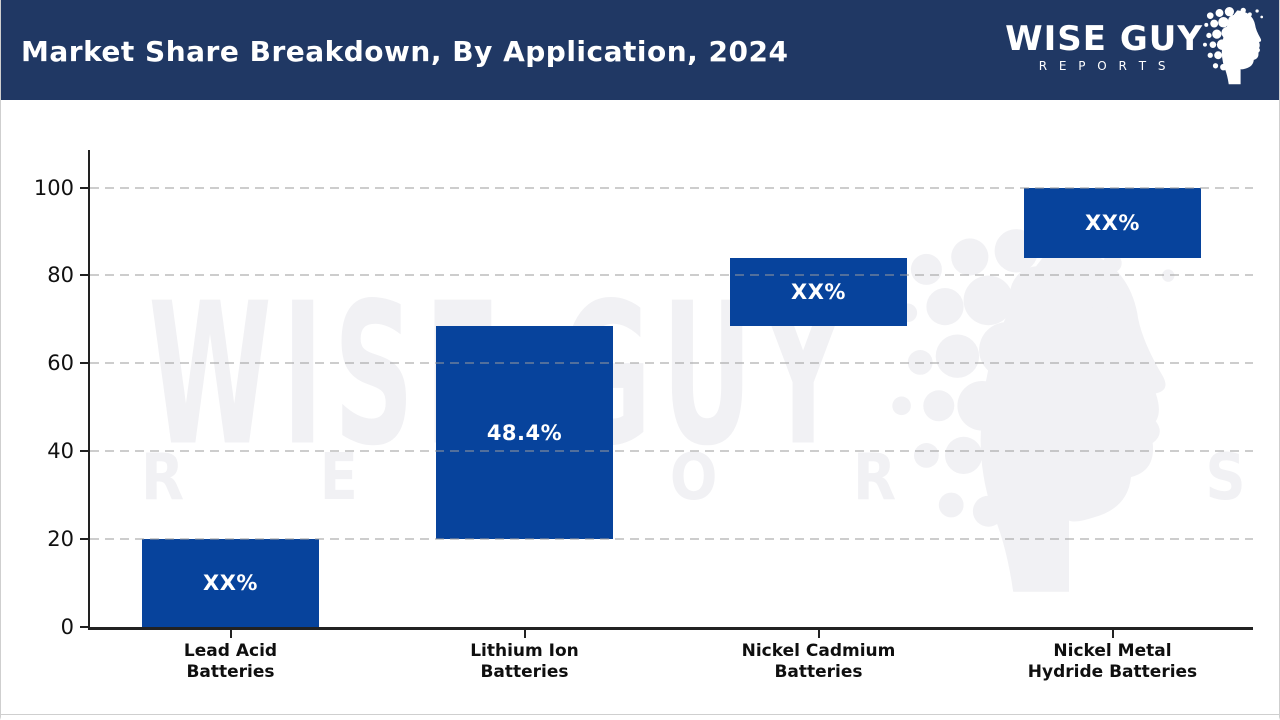 The width and height of the screenshot is (1280, 720). I want to click on bar-value-label: 48.4%, so click(524, 432).